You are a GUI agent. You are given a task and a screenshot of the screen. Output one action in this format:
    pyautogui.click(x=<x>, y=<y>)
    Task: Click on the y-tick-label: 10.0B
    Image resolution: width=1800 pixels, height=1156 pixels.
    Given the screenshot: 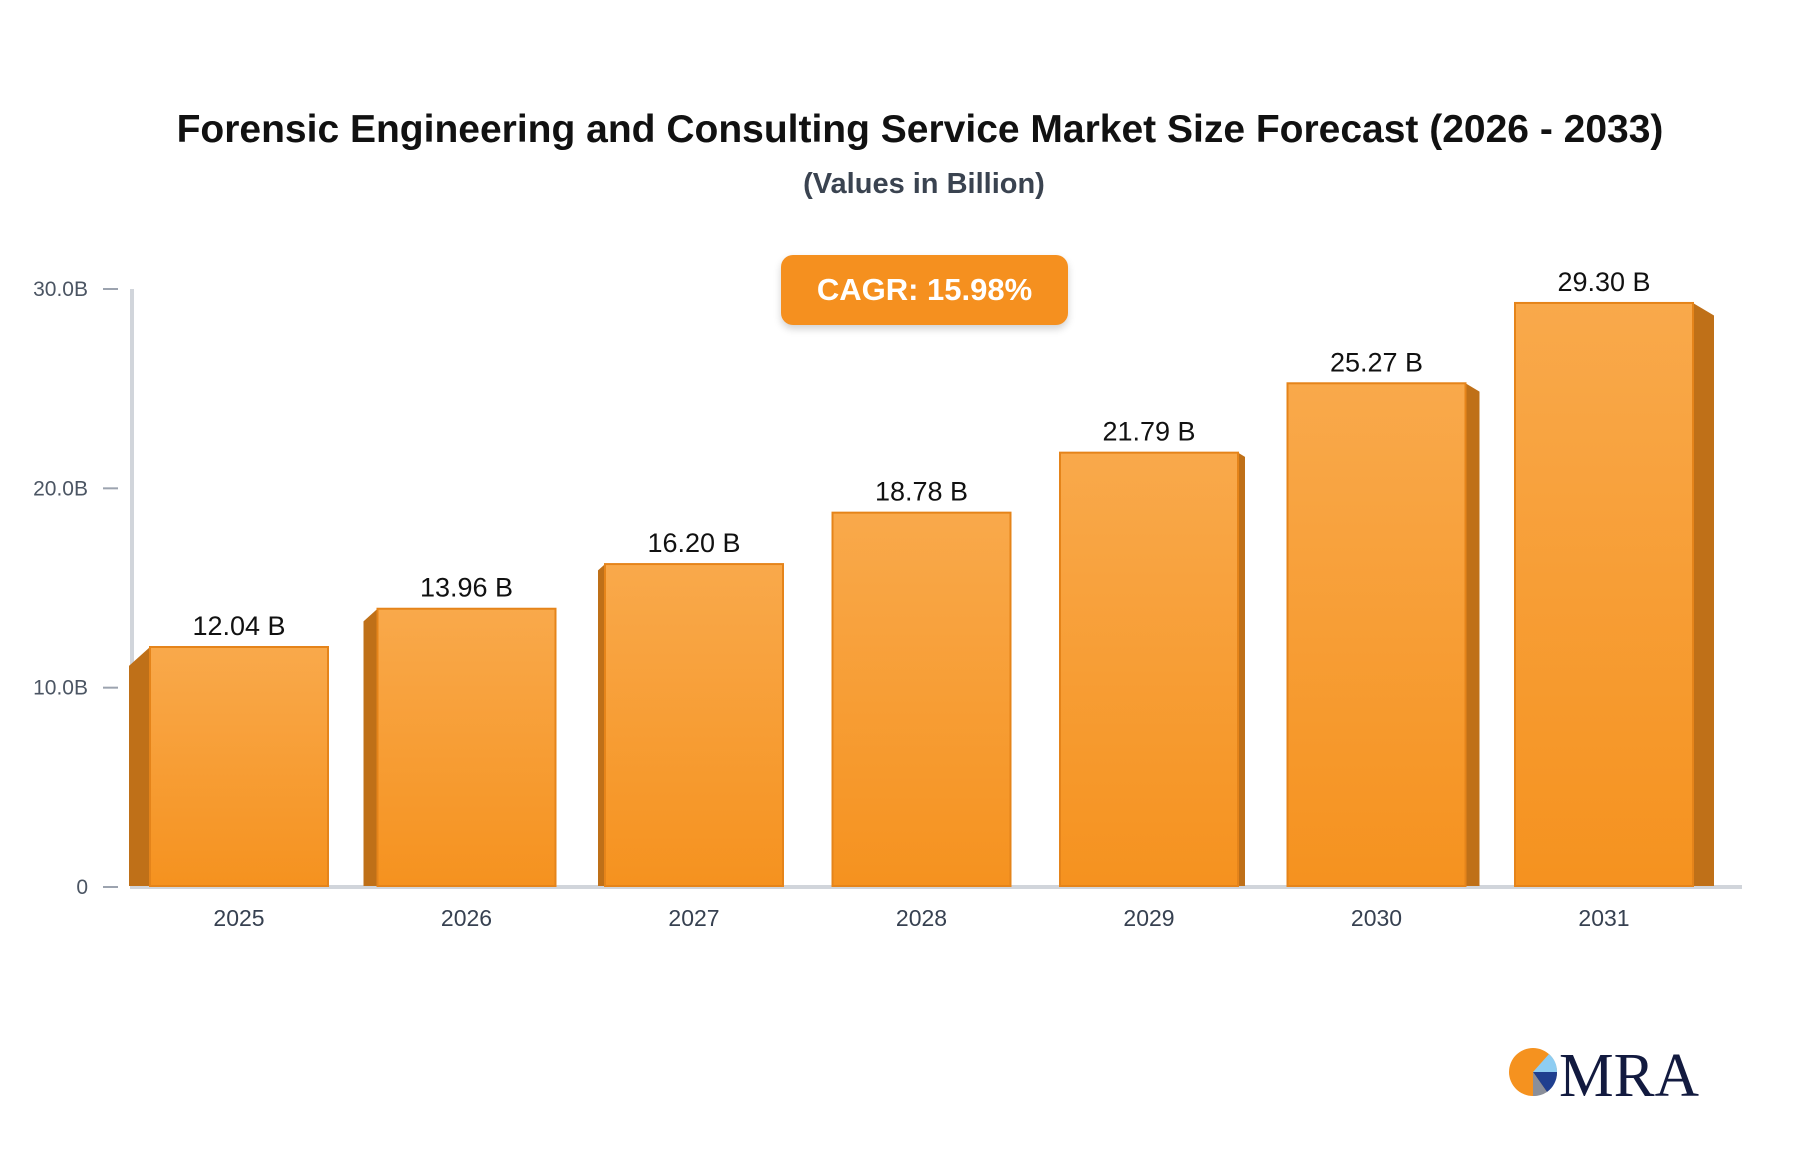 What is the action you would take?
    pyautogui.click(x=60, y=688)
    